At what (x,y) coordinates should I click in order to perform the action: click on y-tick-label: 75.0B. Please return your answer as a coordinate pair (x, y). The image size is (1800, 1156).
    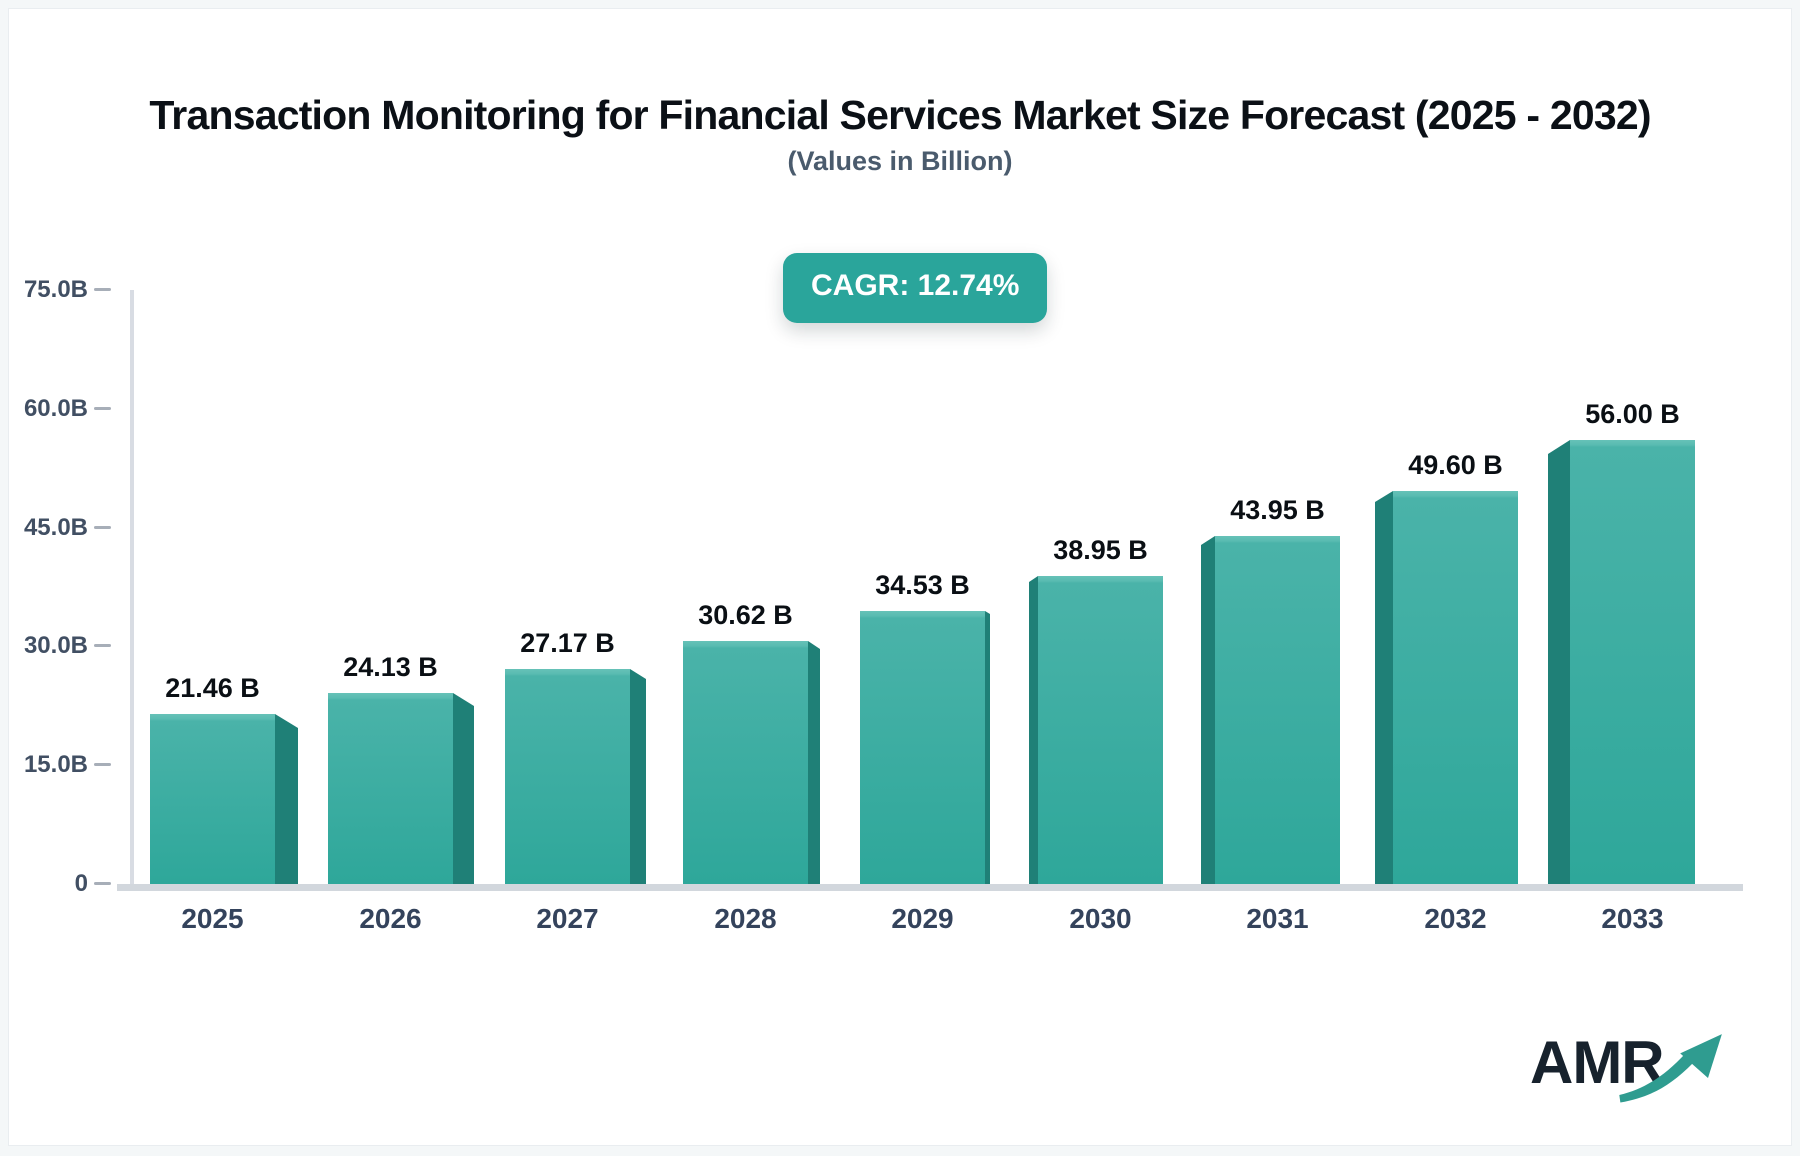
    Looking at the image, I should click on (55, 289).